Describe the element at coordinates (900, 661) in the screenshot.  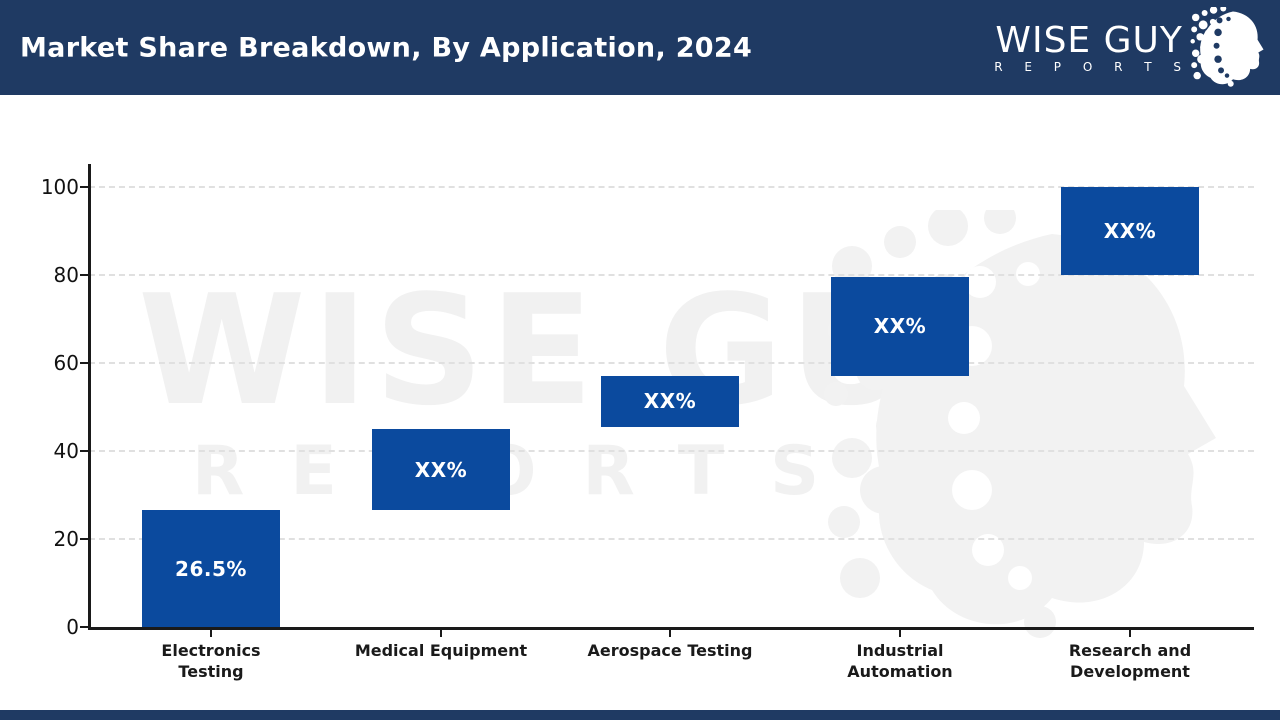
I see `x-axis-category-label: Industrial Automation` at that location.